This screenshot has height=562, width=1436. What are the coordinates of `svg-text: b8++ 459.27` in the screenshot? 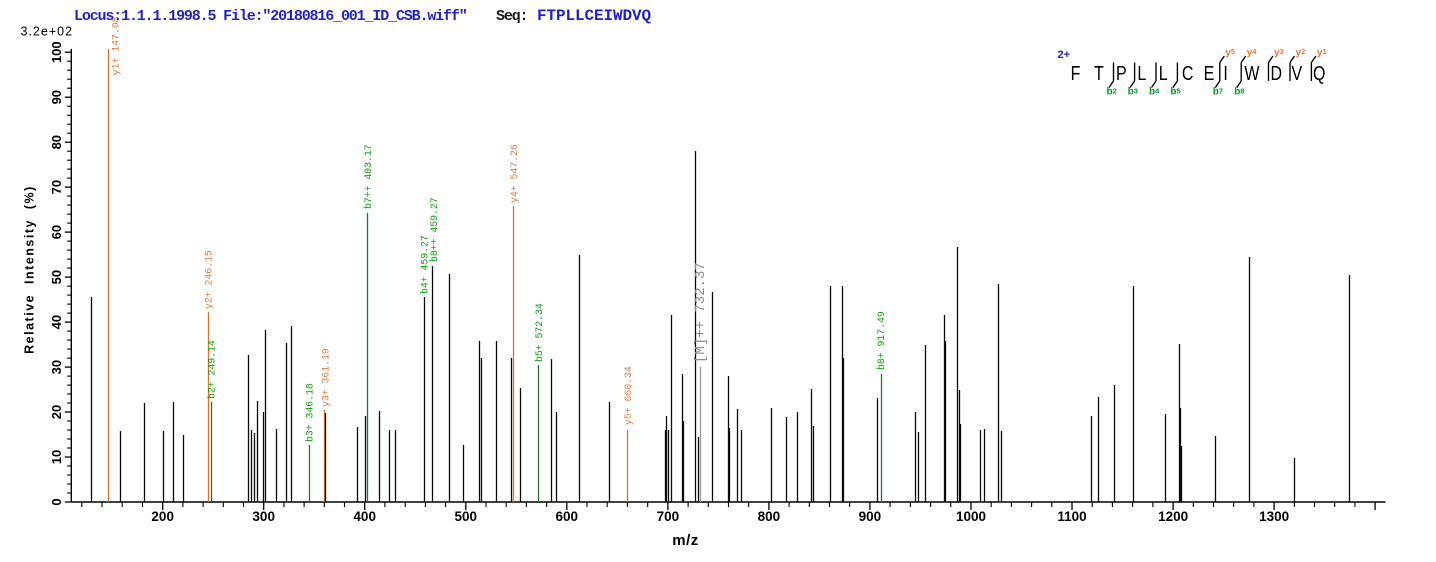 It's located at (434, 229).